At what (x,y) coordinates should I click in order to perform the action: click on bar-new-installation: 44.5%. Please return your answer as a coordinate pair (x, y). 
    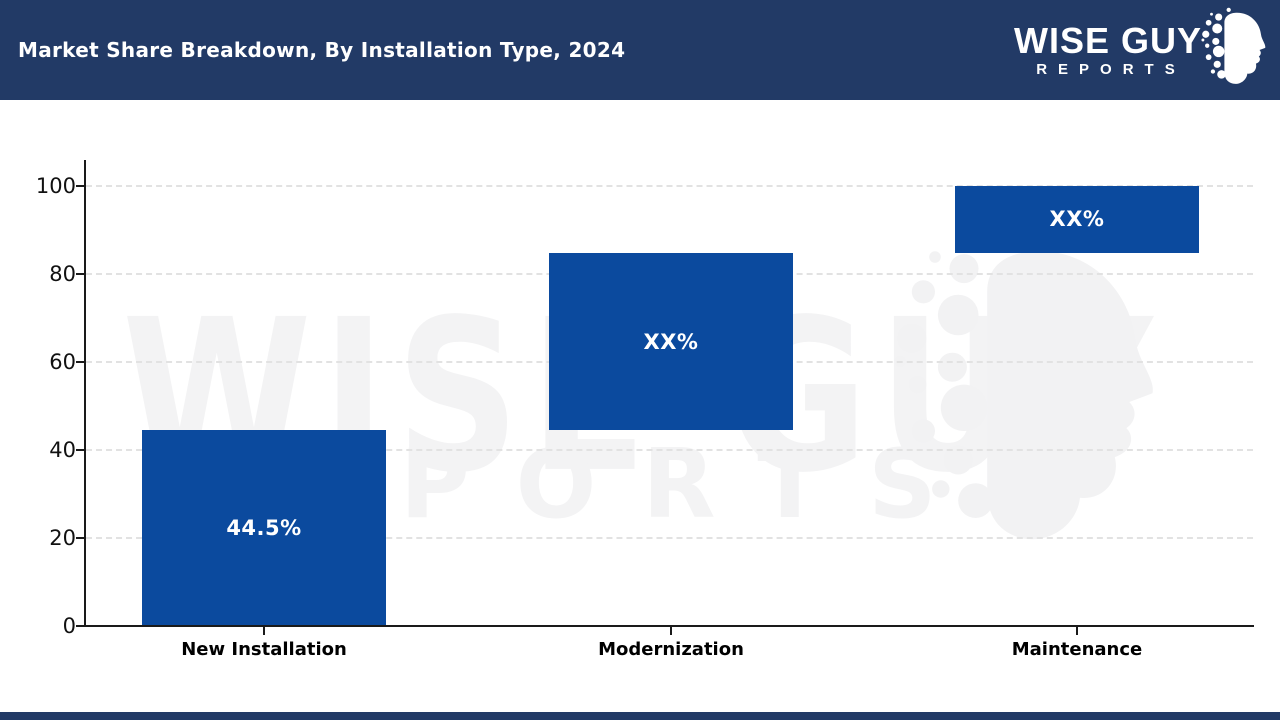
    Looking at the image, I should click on (264, 528).